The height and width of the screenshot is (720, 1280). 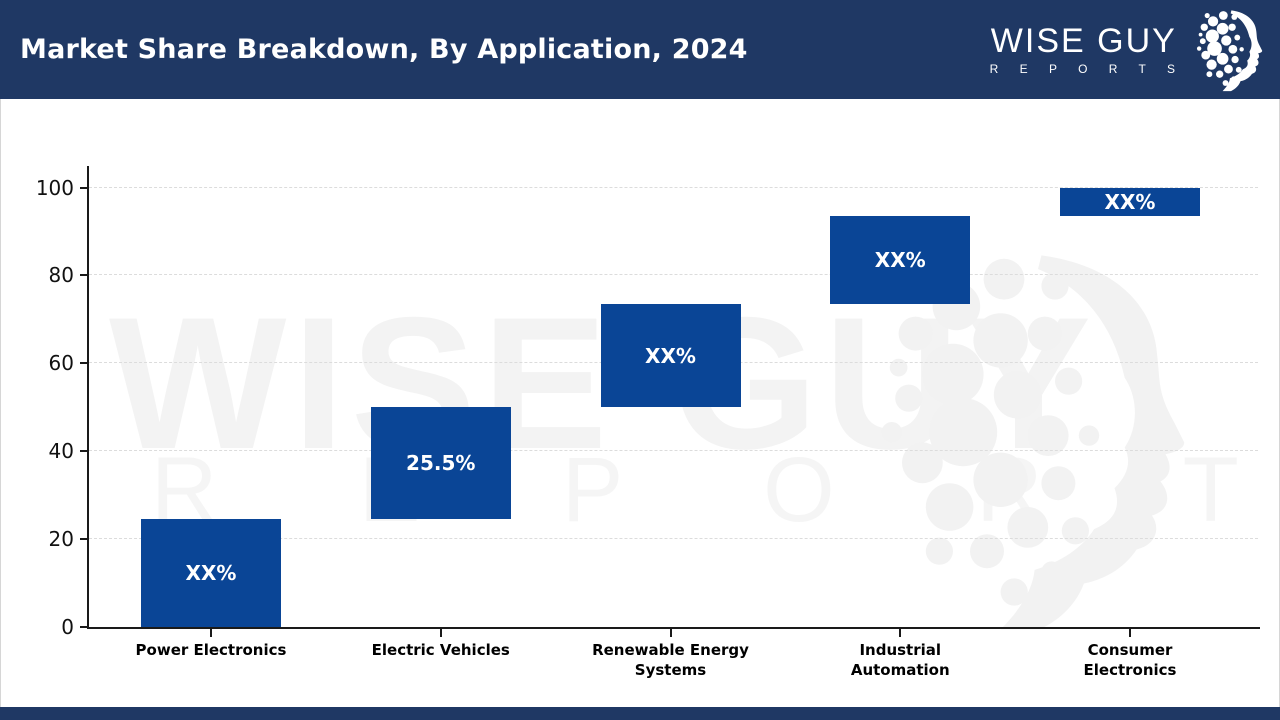 I want to click on x-category-label: Industrial Automation, so click(x=900, y=660).